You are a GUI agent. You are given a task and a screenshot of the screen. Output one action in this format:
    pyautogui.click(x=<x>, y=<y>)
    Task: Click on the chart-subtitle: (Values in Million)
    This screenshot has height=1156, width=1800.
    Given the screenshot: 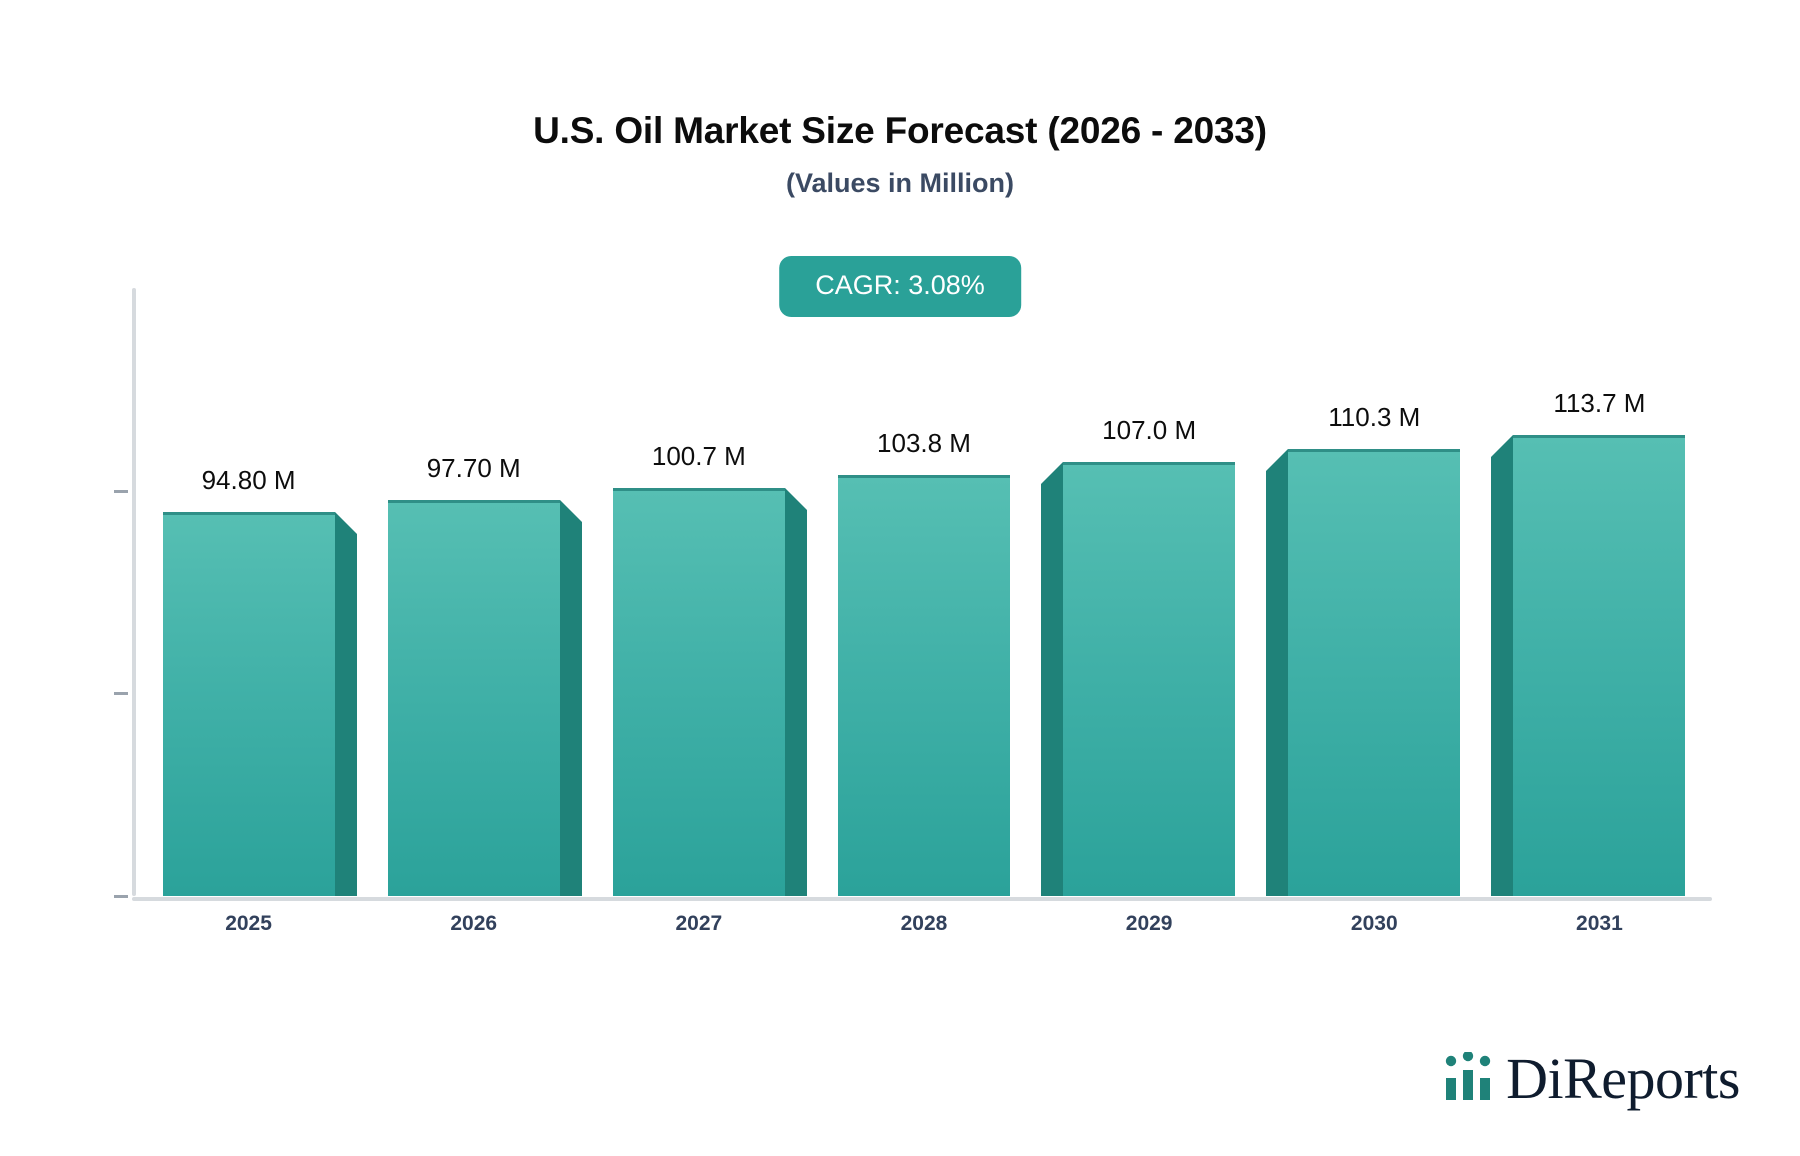 What is the action you would take?
    pyautogui.click(x=900, y=183)
    